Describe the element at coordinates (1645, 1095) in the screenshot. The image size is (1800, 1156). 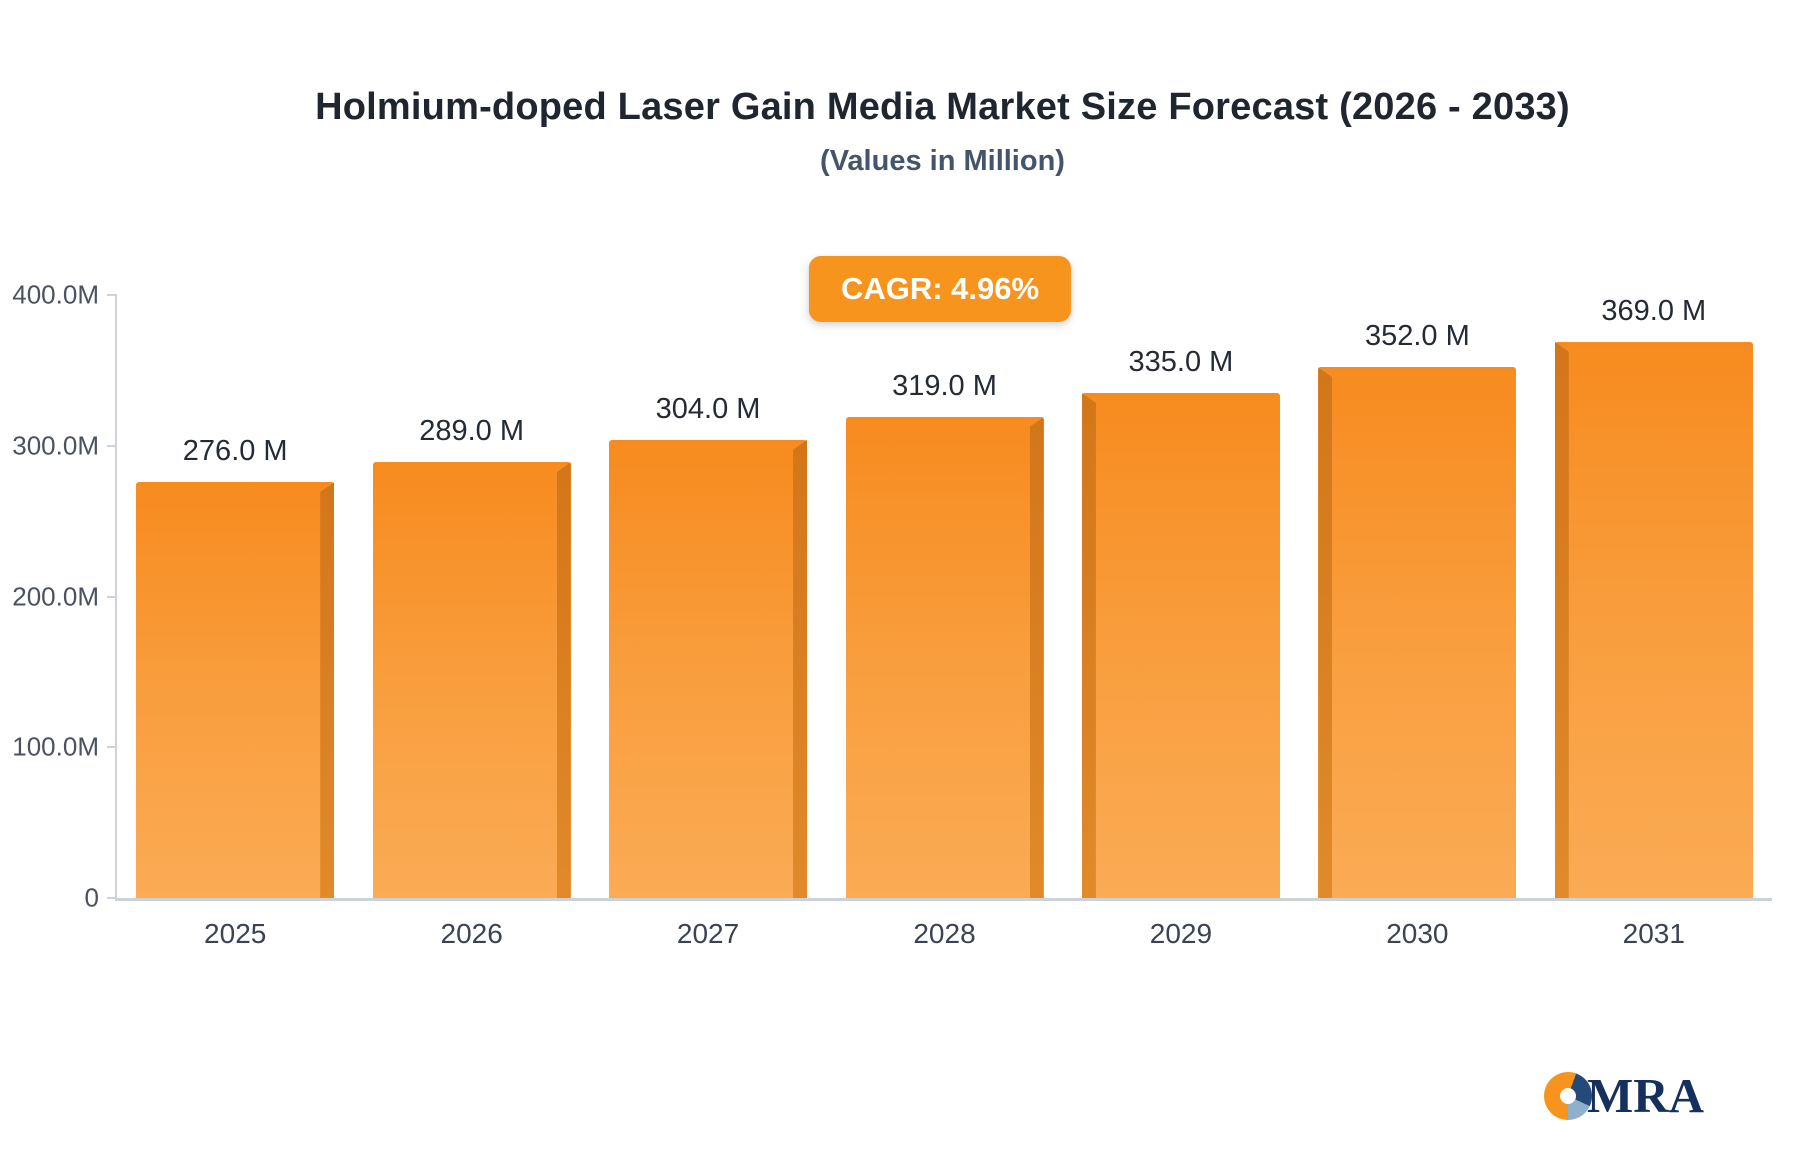
I see `mra-logo-text: MRA` at that location.